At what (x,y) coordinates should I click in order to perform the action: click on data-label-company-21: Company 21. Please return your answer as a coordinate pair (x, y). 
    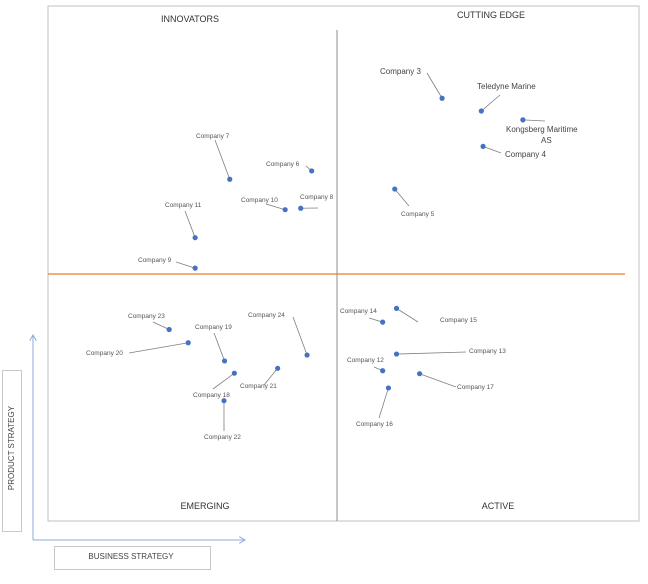
    Looking at the image, I should click on (258, 386).